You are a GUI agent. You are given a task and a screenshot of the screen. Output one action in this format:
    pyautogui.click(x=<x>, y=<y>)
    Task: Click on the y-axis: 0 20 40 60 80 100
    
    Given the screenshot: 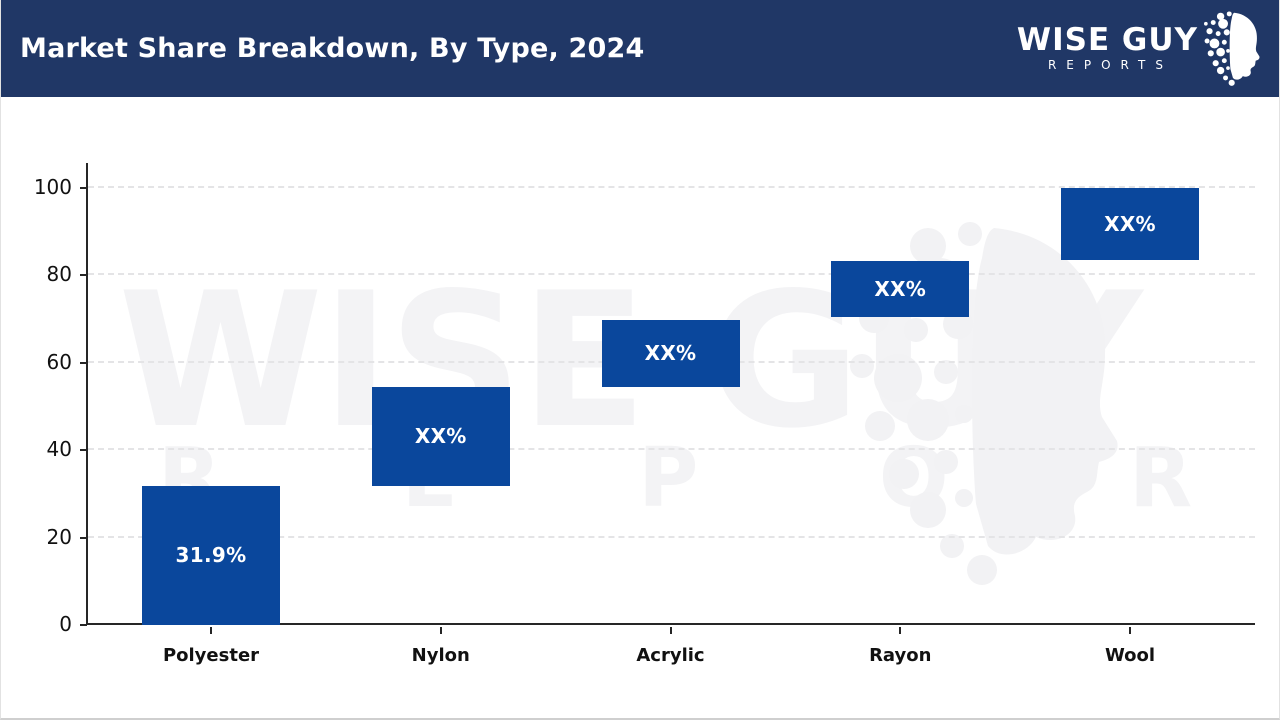 What is the action you would take?
    pyautogui.click(x=43, y=399)
    